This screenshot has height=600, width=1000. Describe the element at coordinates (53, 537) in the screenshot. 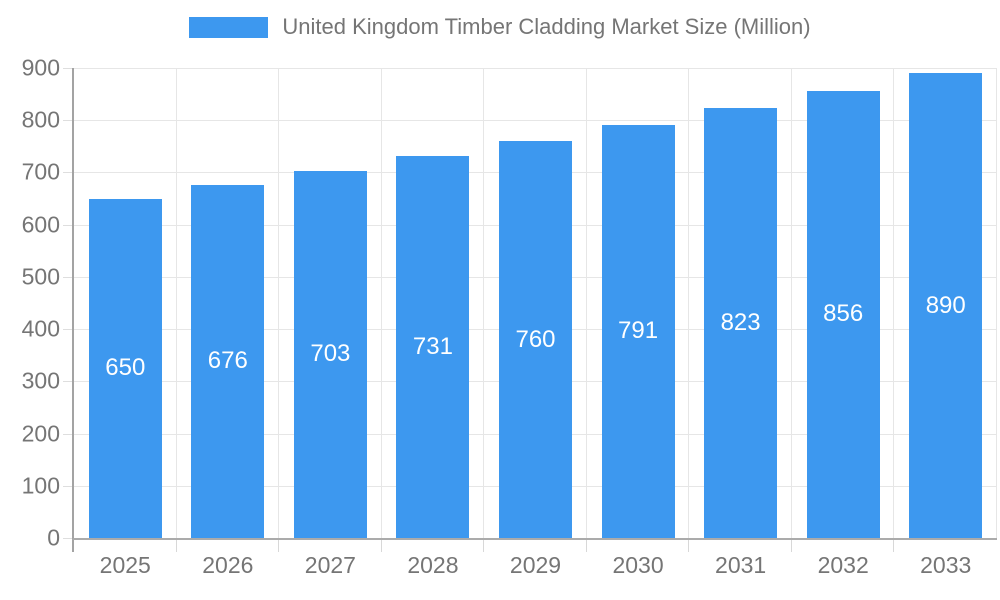

I see `y-tick-label: 0` at that location.